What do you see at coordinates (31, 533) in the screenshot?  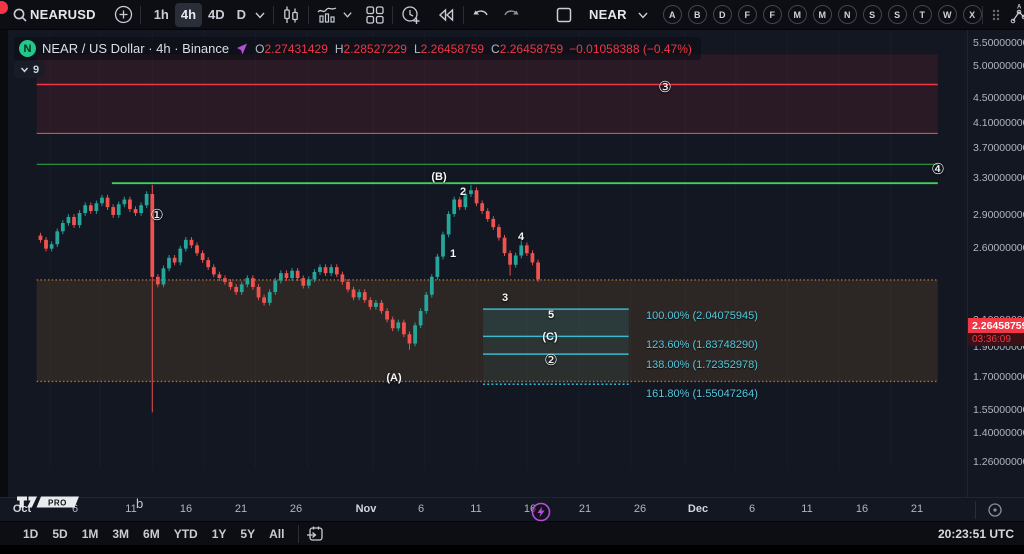 I see `range-button-1d: 1D` at bounding box center [31, 533].